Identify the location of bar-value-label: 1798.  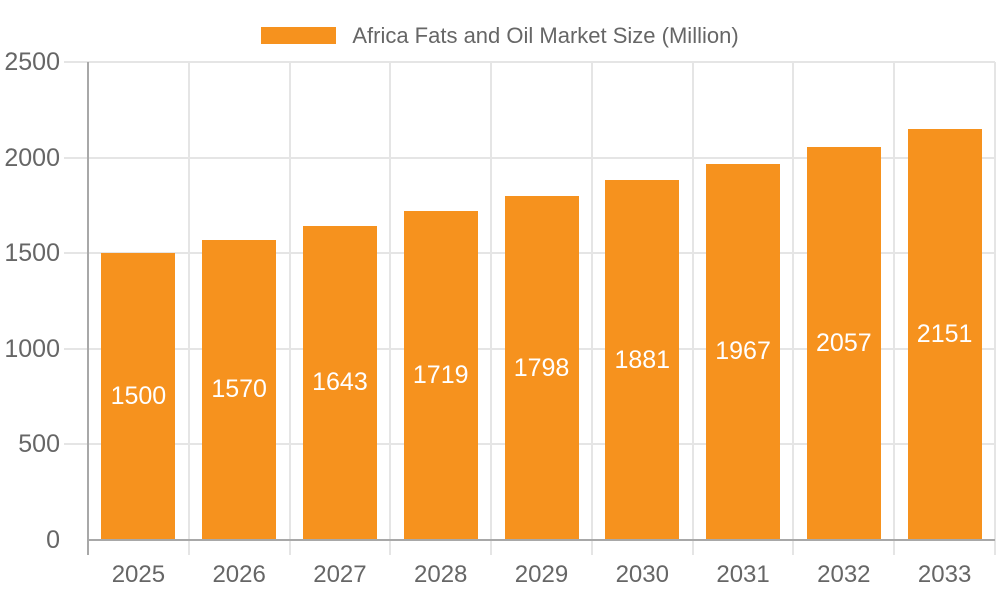
(541, 367).